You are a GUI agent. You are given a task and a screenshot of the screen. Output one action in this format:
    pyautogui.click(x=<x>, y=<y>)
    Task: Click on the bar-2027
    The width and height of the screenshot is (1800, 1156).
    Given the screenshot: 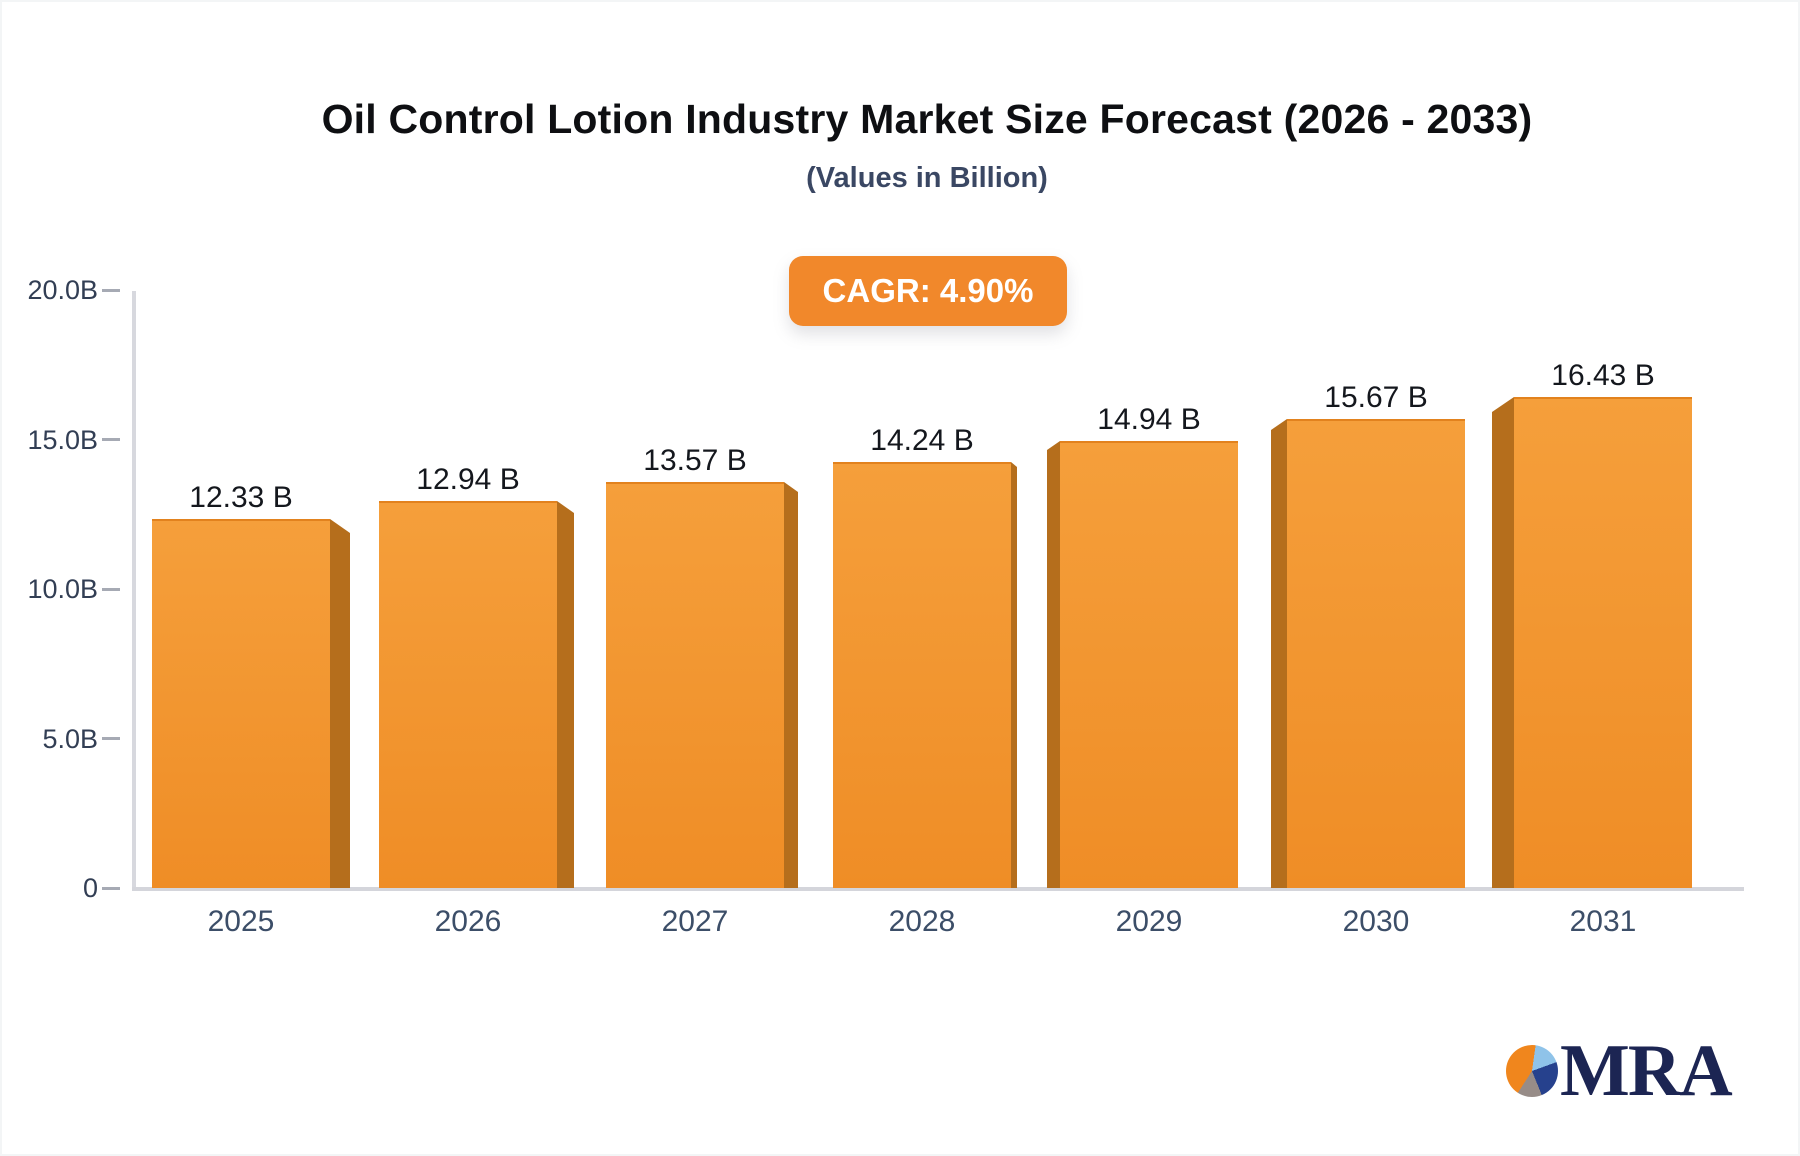 What is the action you would take?
    pyautogui.click(x=695, y=685)
    